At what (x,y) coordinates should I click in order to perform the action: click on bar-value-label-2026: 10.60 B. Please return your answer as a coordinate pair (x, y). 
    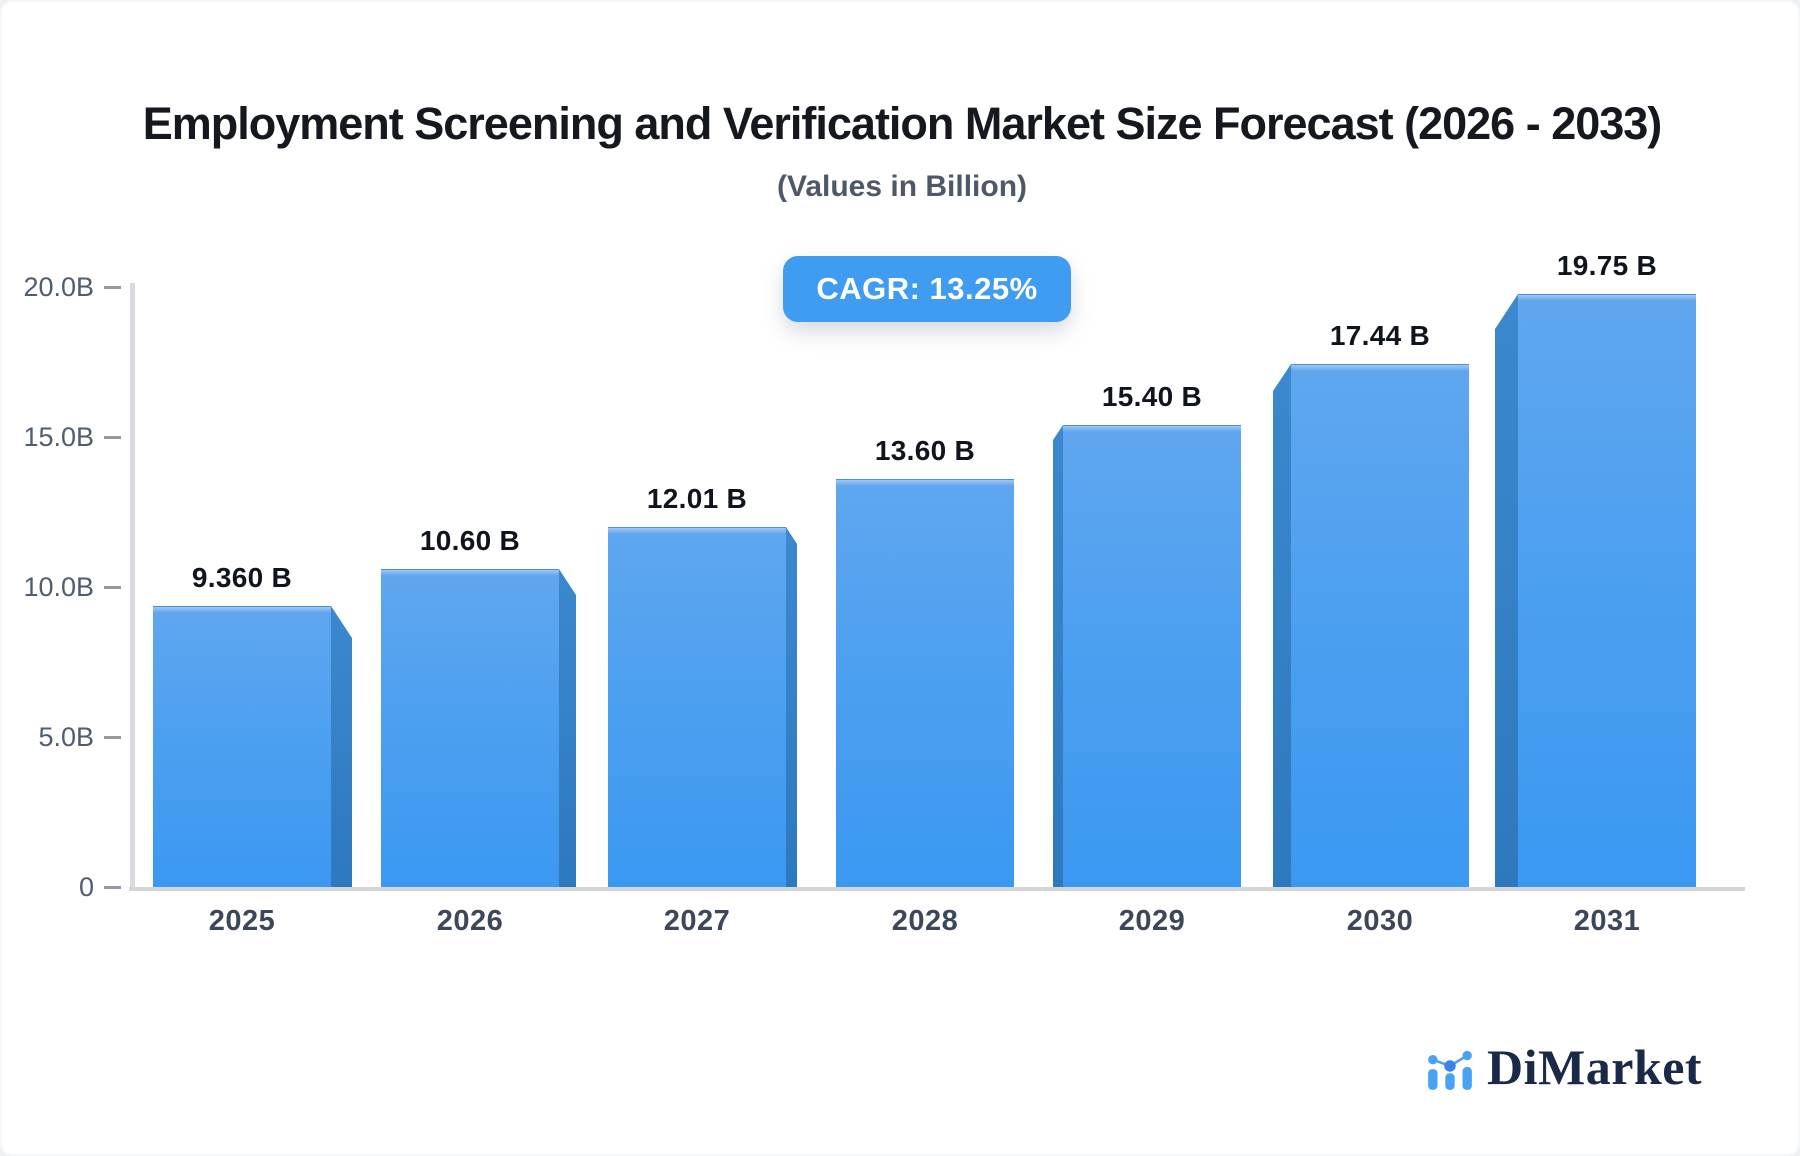
    Looking at the image, I should click on (470, 540).